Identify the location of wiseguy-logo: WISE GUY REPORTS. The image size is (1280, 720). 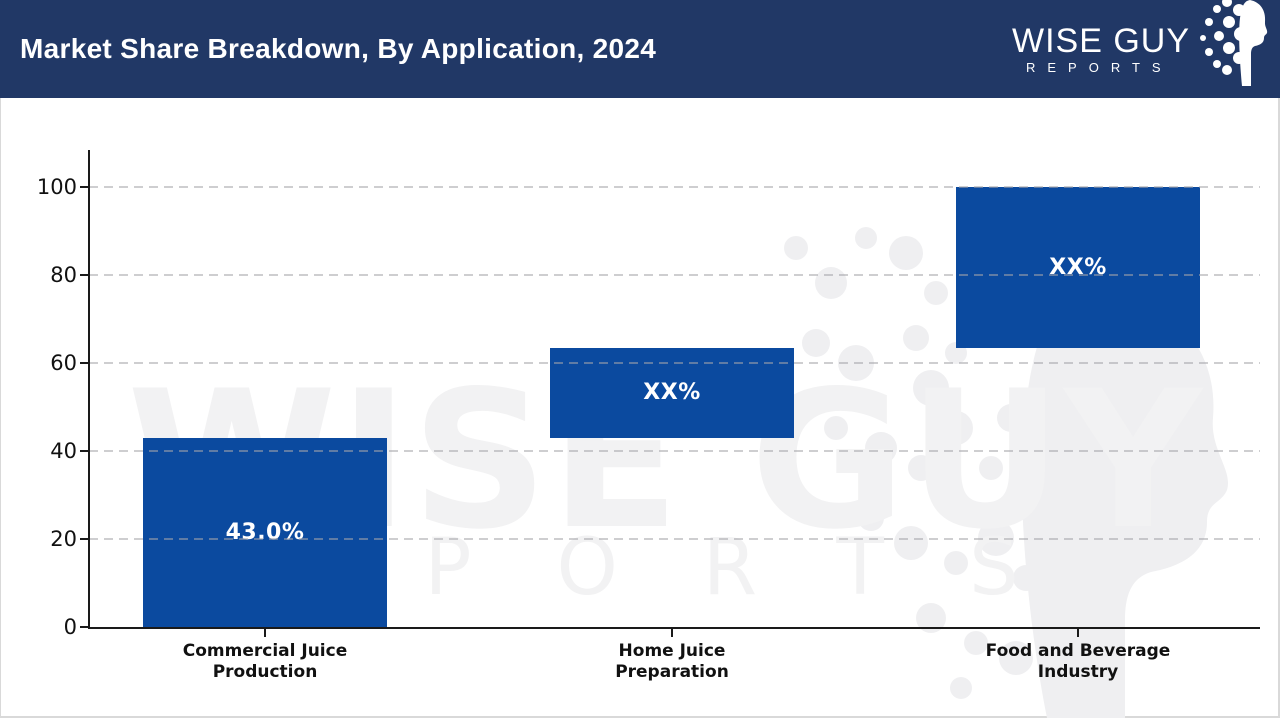
(1140, 46).